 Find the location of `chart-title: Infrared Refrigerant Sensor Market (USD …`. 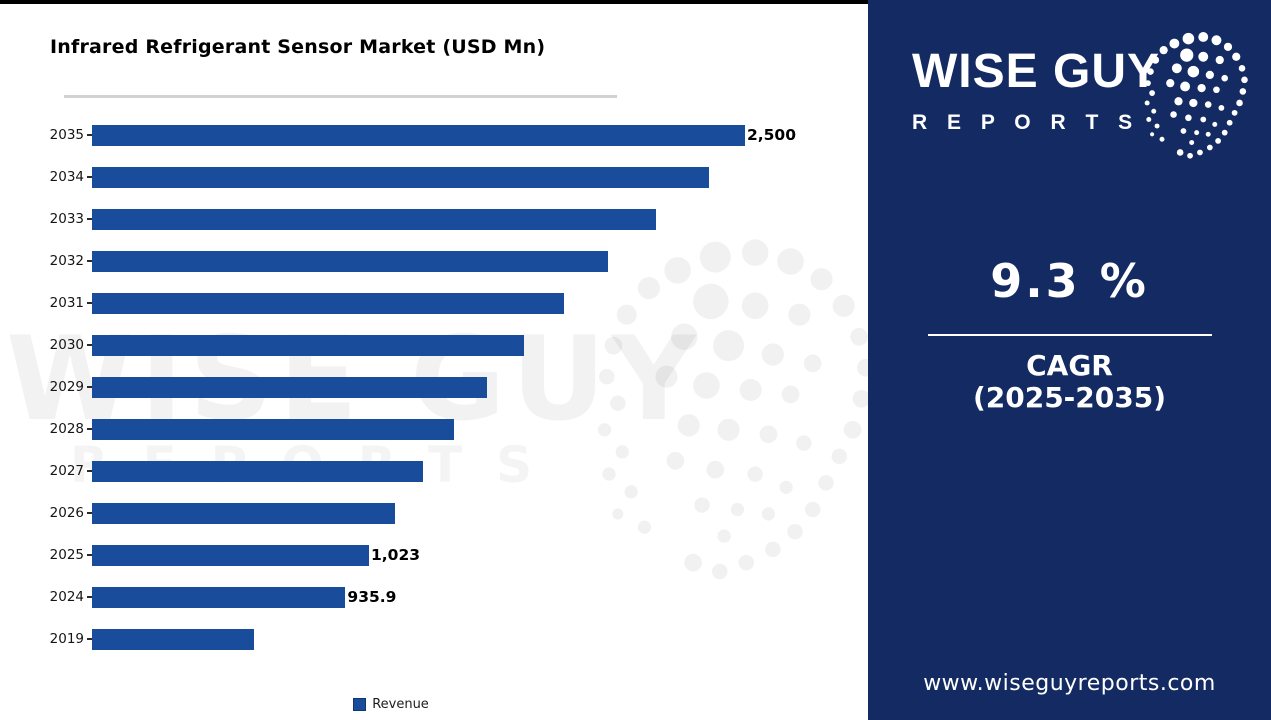

chart-title: Infrared Refrigerant Sensor Market (USD … is located at coordinates (298, 47).